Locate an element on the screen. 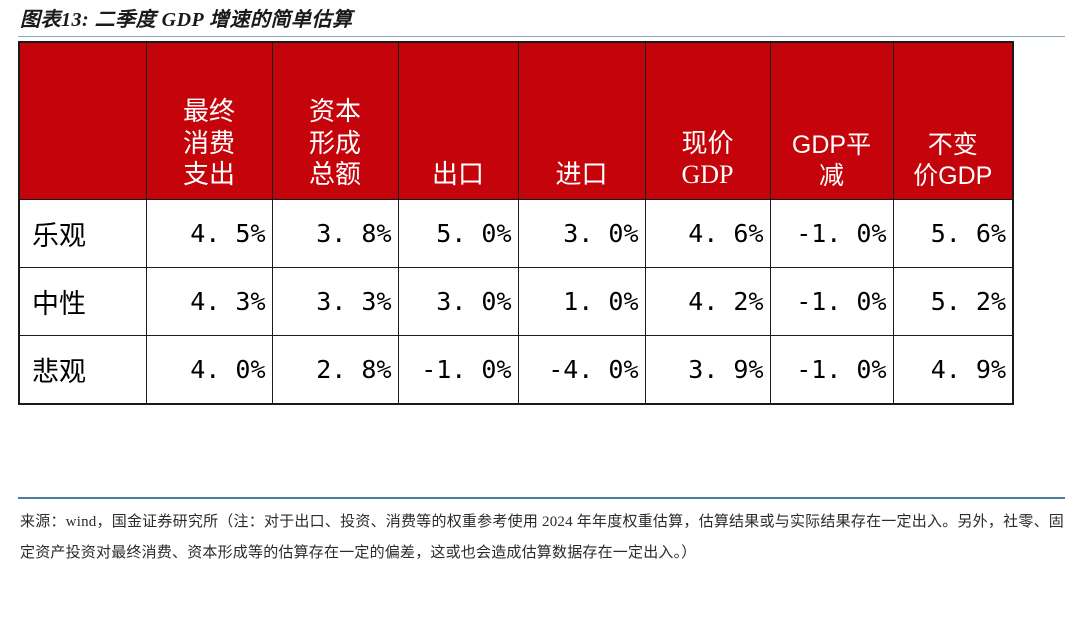  column-header-imports: 进口 is located at coordinates (581, 120).